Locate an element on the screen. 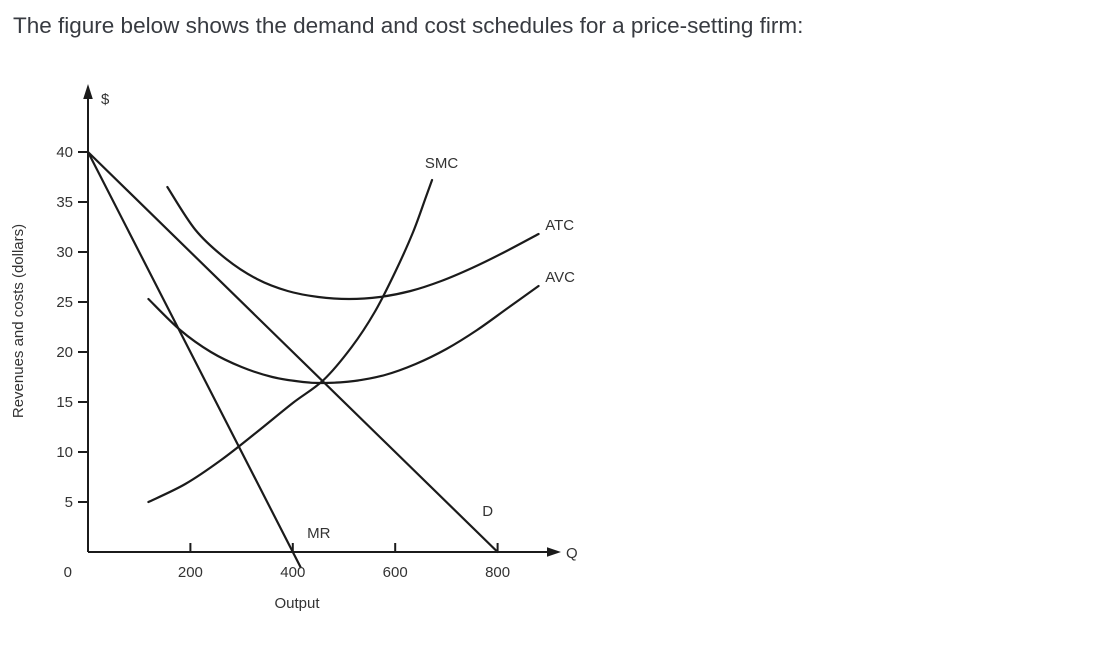 The height and width of the screenshot is (671, 1117). y-tick-label: 30 is located at coordinates (64, 252).